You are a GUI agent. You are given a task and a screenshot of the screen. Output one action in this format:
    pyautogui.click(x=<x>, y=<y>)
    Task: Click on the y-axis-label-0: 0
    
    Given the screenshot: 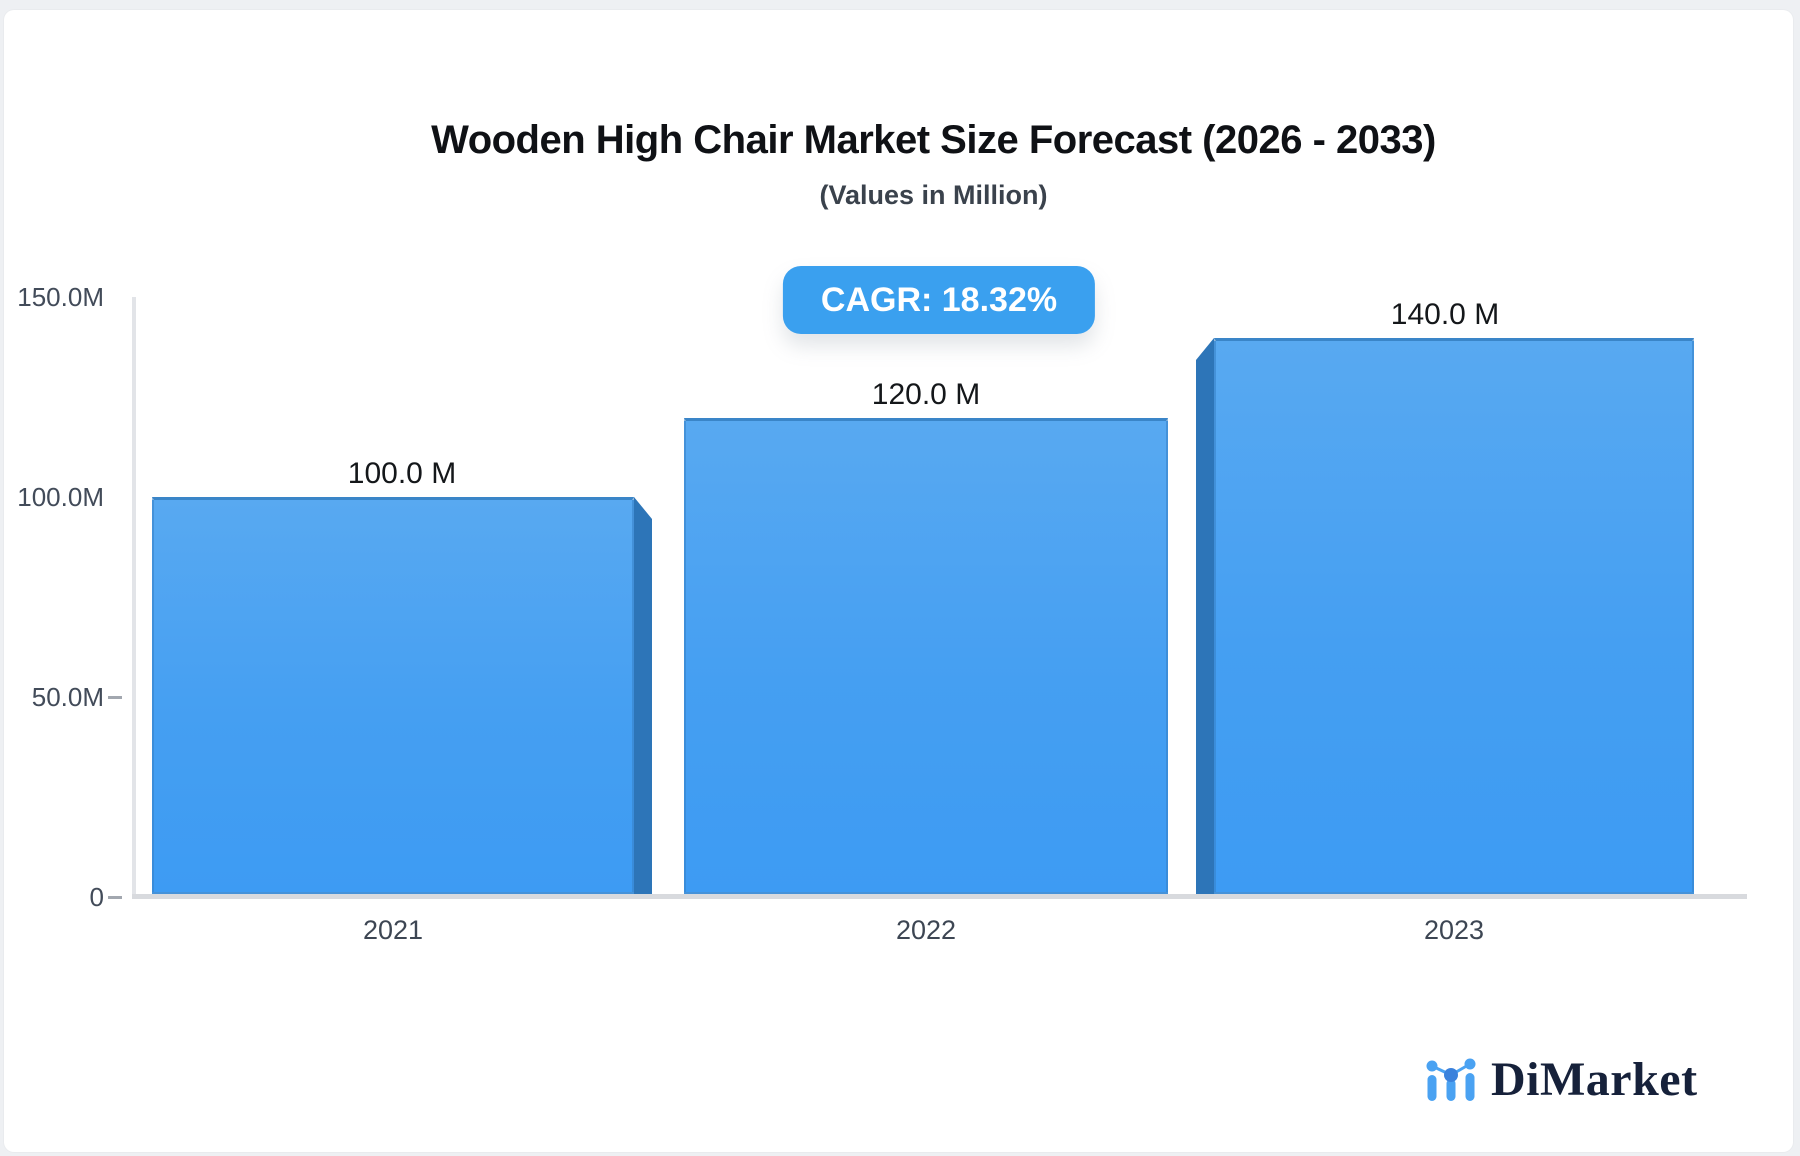 What is the action you would take?
    pyautogui.click(x=96, y=897)
    